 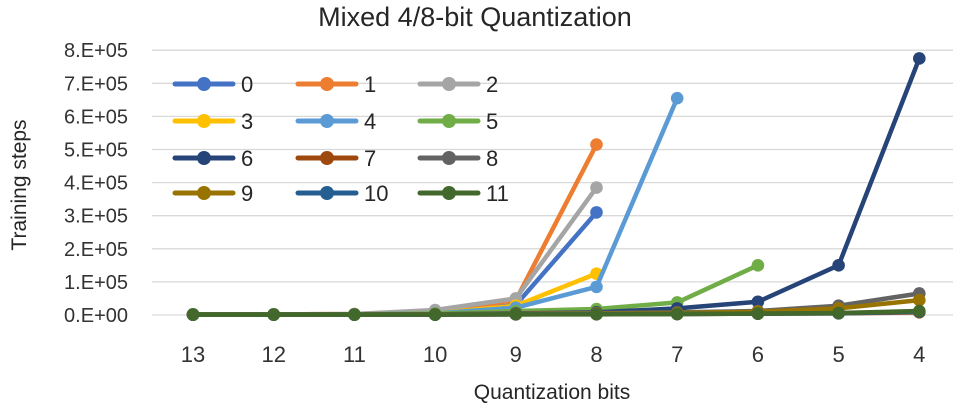 I want to click on x-tick-label: 11, so click(x=354, y=354).